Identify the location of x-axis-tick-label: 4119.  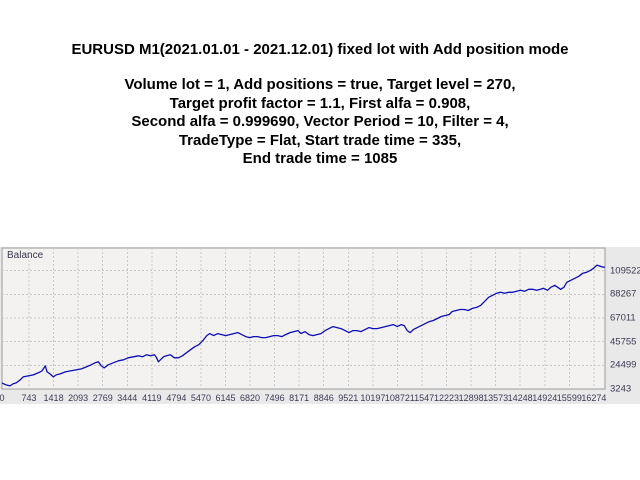
(152, 398).